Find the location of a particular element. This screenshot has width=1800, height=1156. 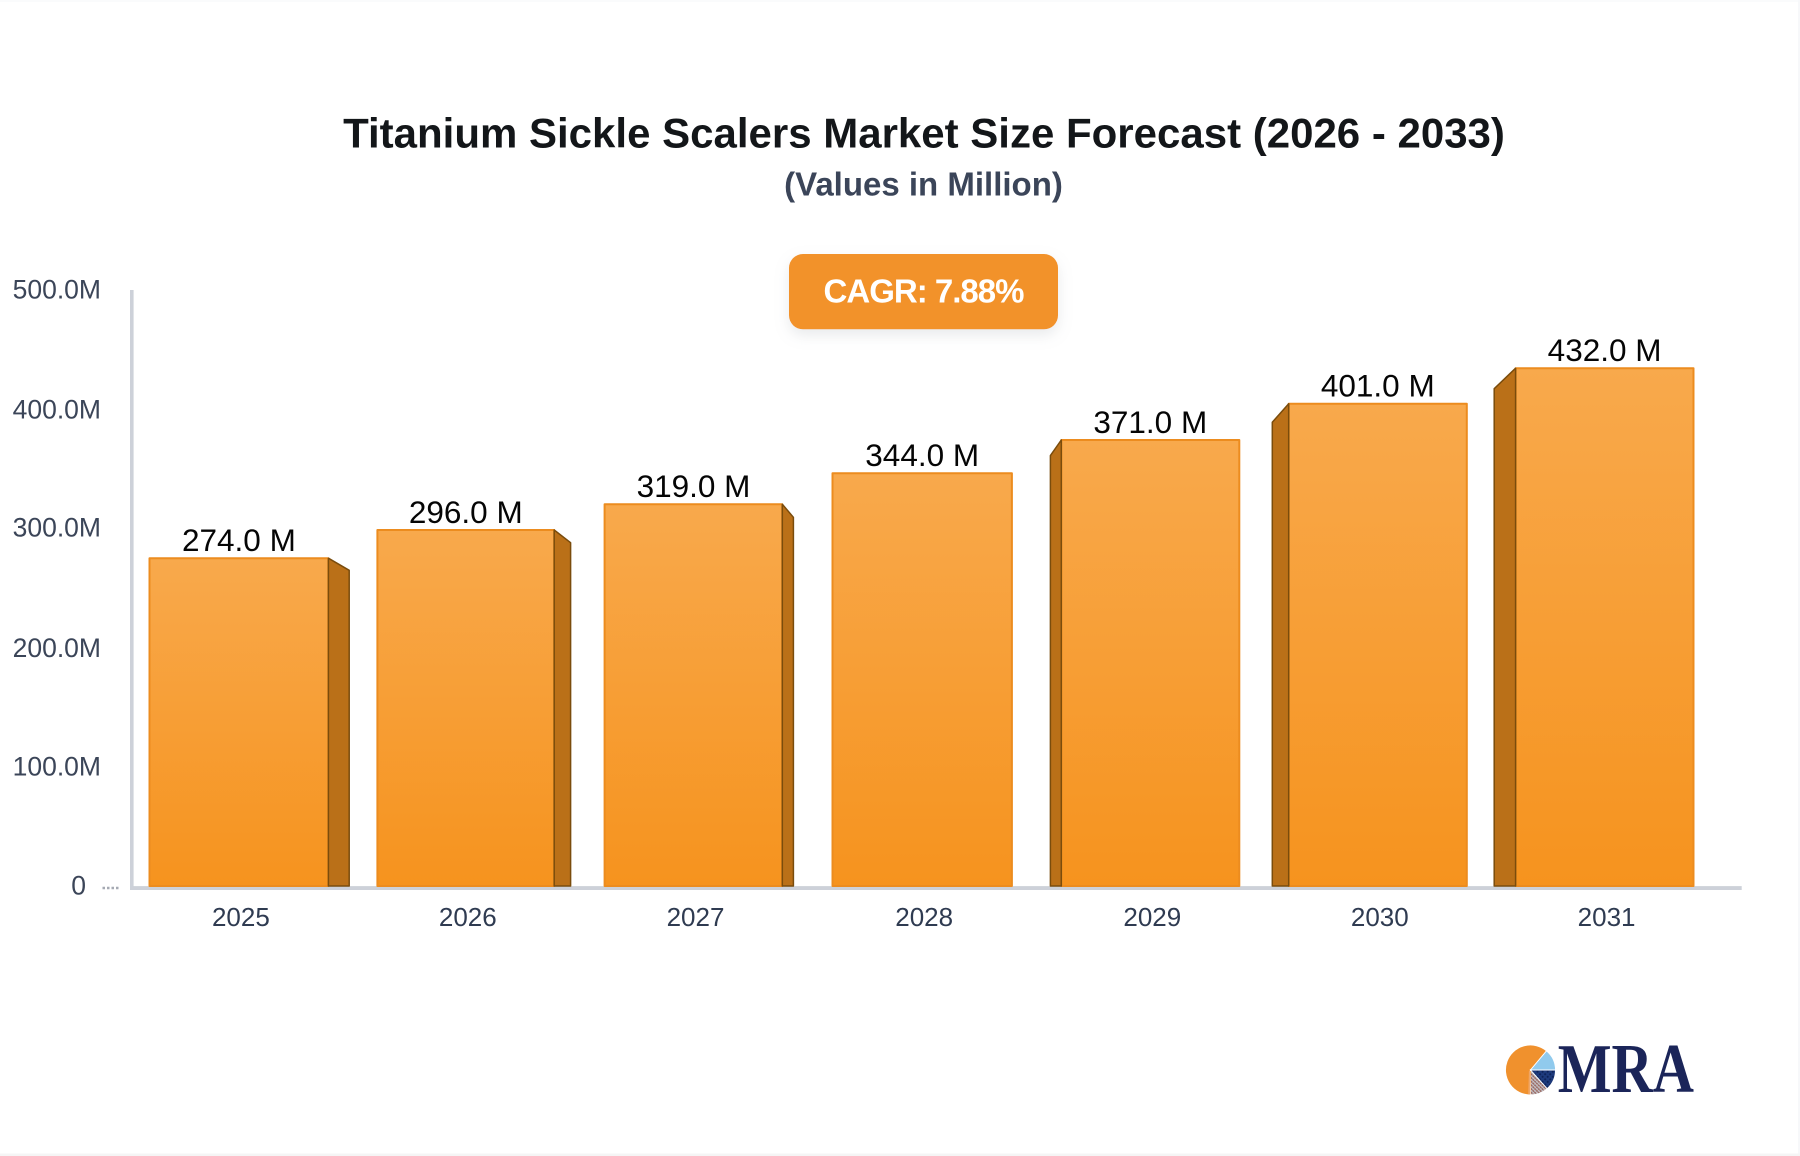

svg-text: CAGR: 7.88% is located at coordinates (924, 291).